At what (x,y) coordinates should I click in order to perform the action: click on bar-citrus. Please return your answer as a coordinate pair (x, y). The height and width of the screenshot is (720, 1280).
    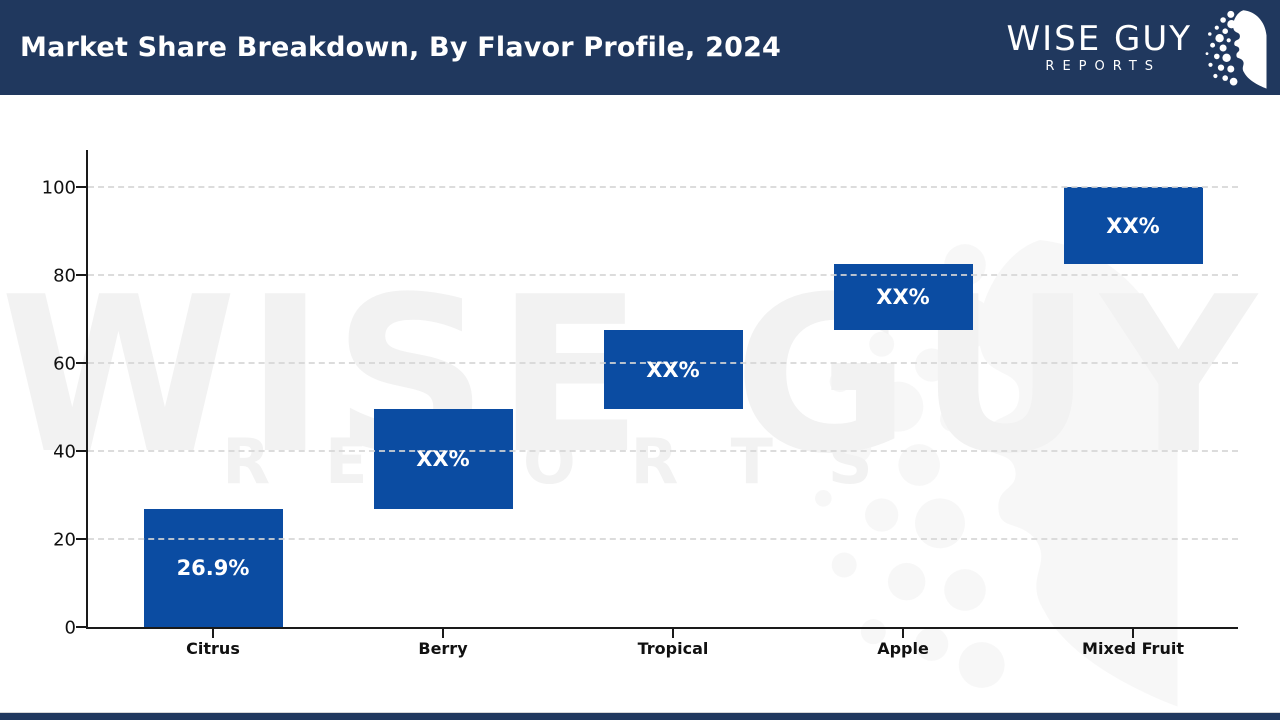
    Looking at the image, I should click on (213, 567).